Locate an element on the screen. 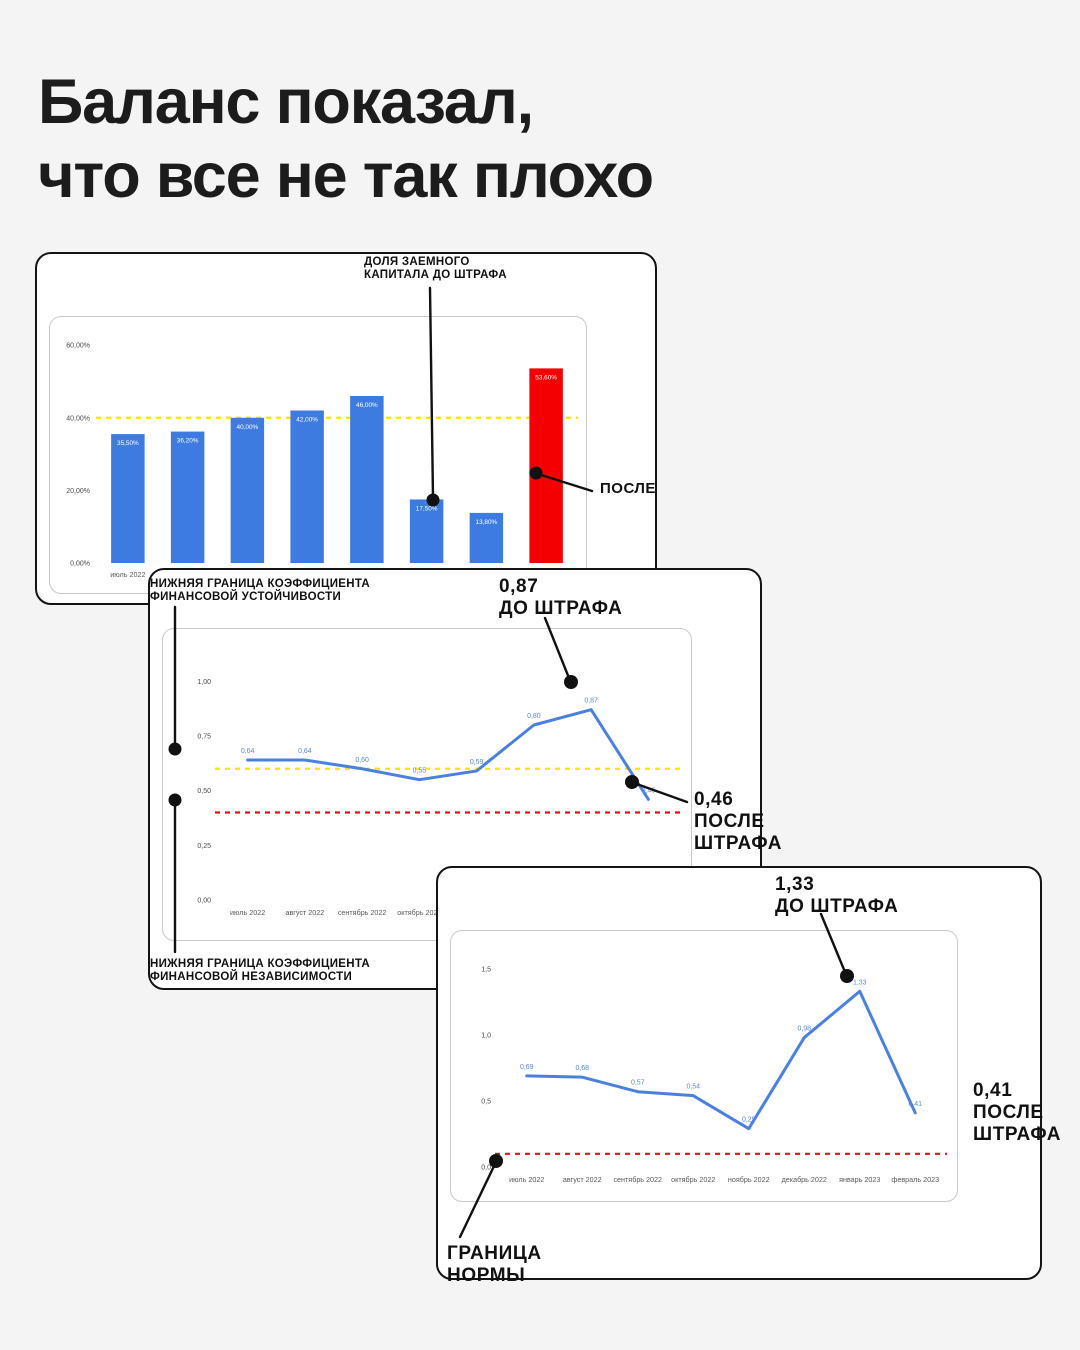  x-tick-label: ноябрь 2022 is located at coordinates (749, 1179).